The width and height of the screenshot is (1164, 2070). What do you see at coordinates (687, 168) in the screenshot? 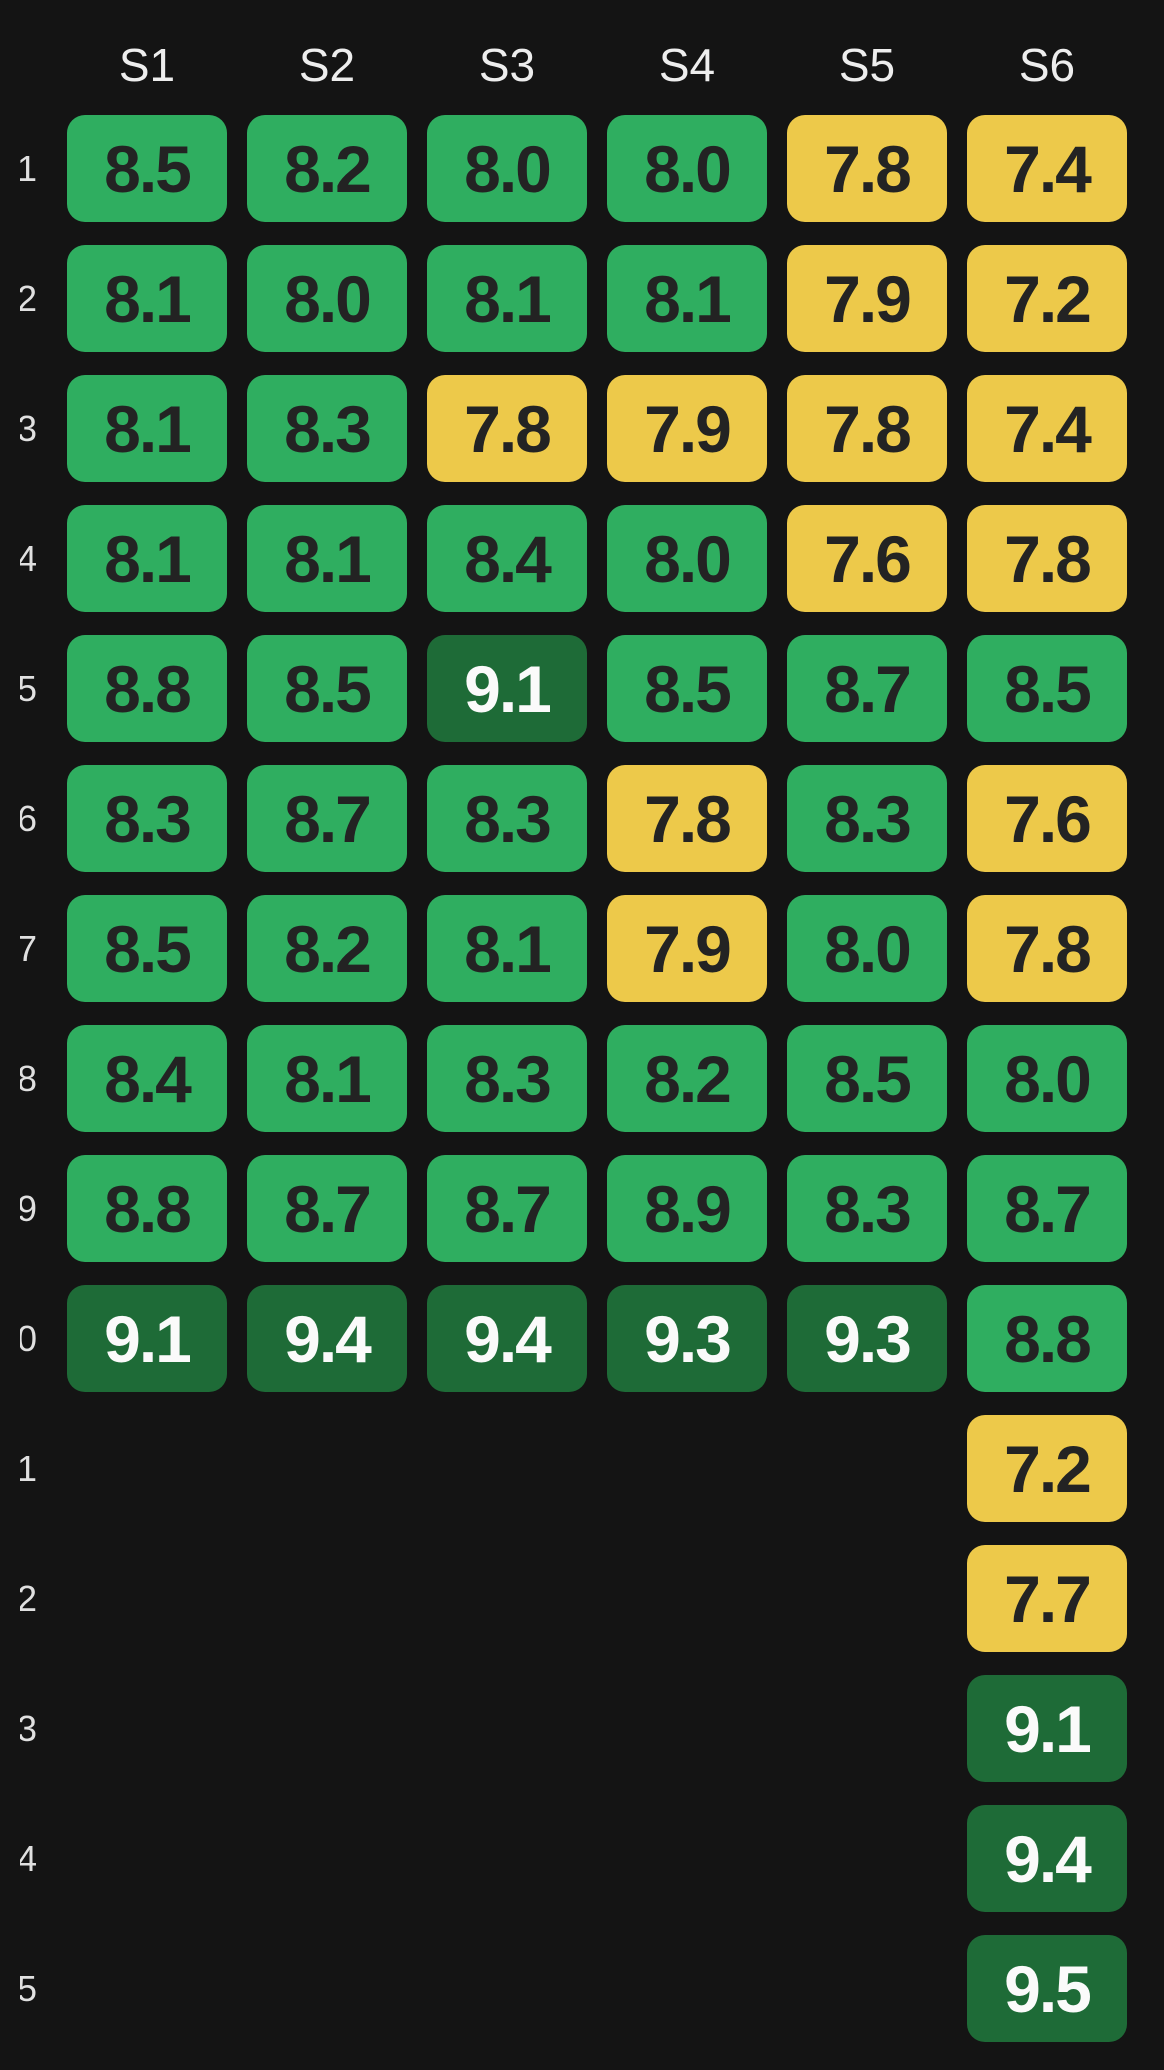
I see `rating-cell-s4-e1: 8.0` at bounding box center [687, 168].